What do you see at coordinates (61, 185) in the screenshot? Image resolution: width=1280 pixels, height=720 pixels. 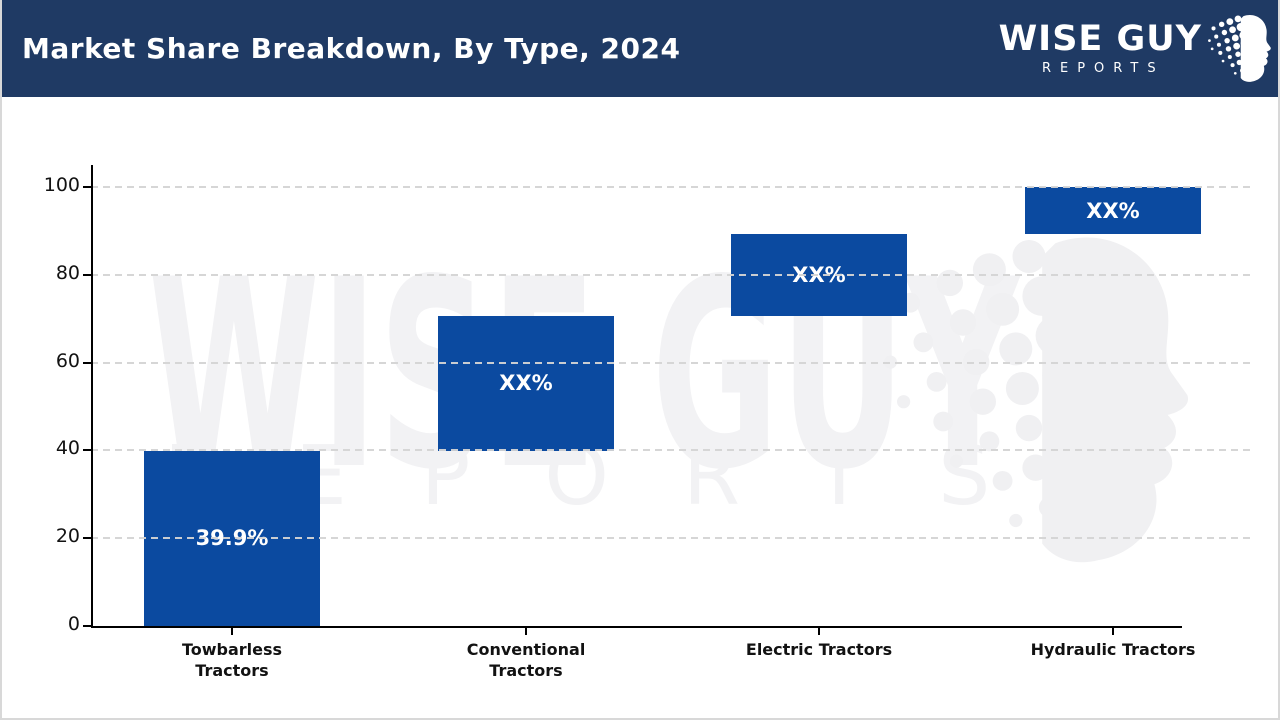 I see `y-tick-label: 100` at bounding box center [61, 185].